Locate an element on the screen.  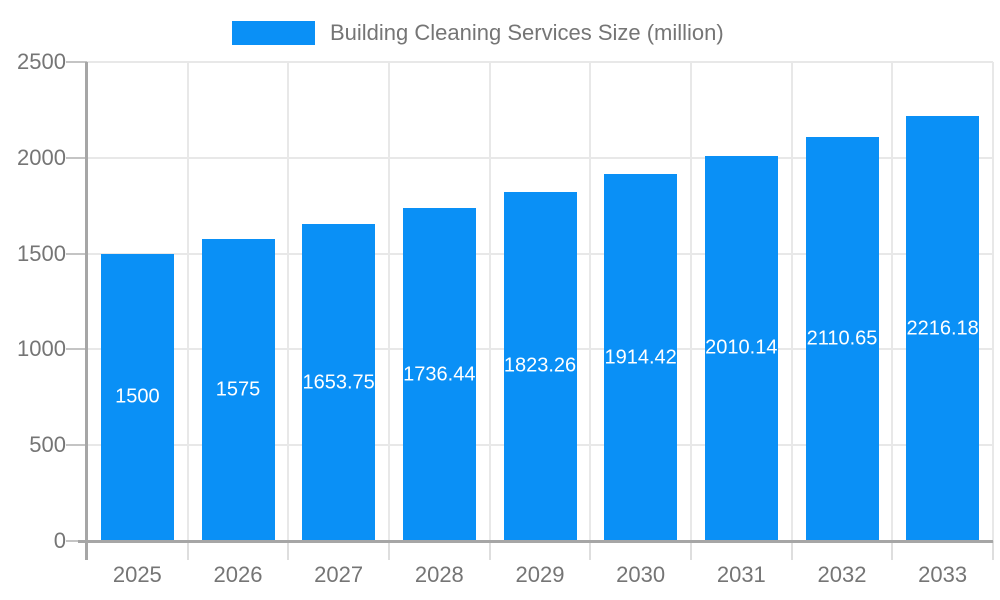
bar-2028 is located at coordinates (439, 374).